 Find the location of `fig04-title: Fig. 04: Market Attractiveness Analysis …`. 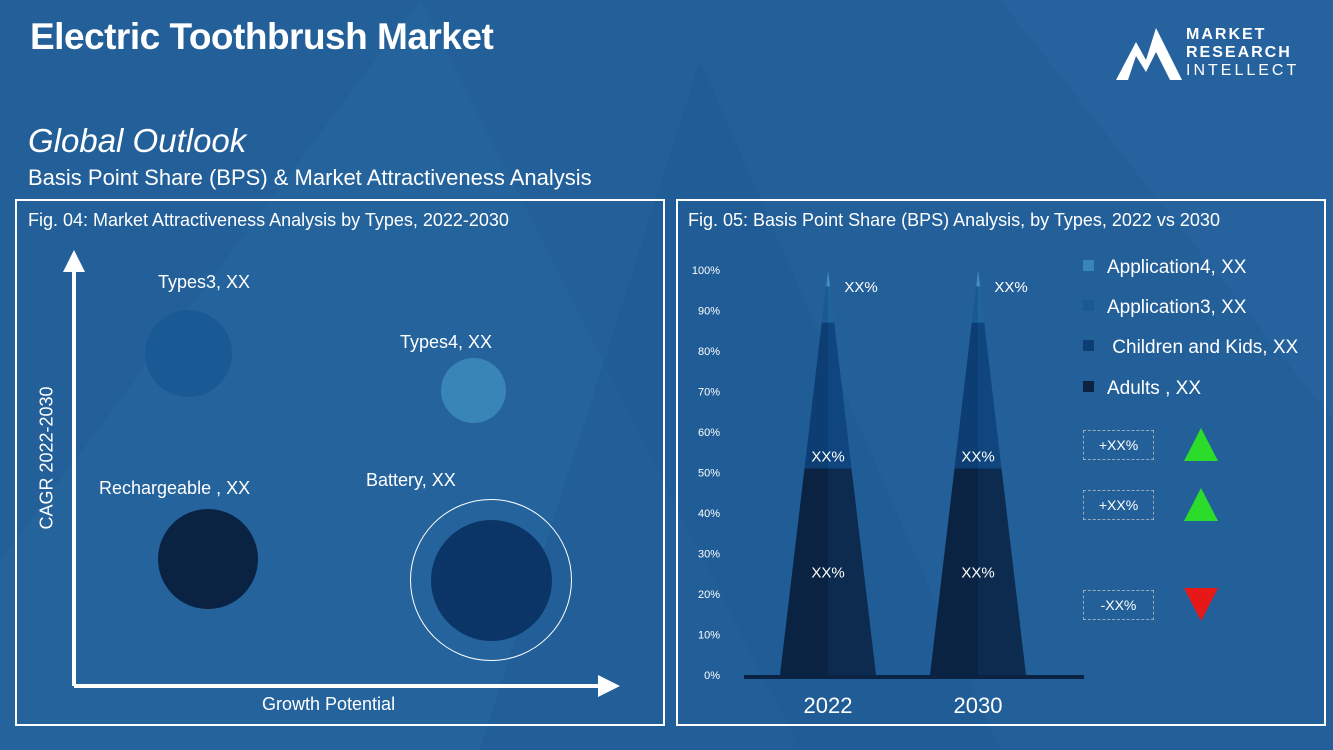

fig04-title: Fig. 04: Market Attractiveness Analysis … is located at coordinates (268, 220).